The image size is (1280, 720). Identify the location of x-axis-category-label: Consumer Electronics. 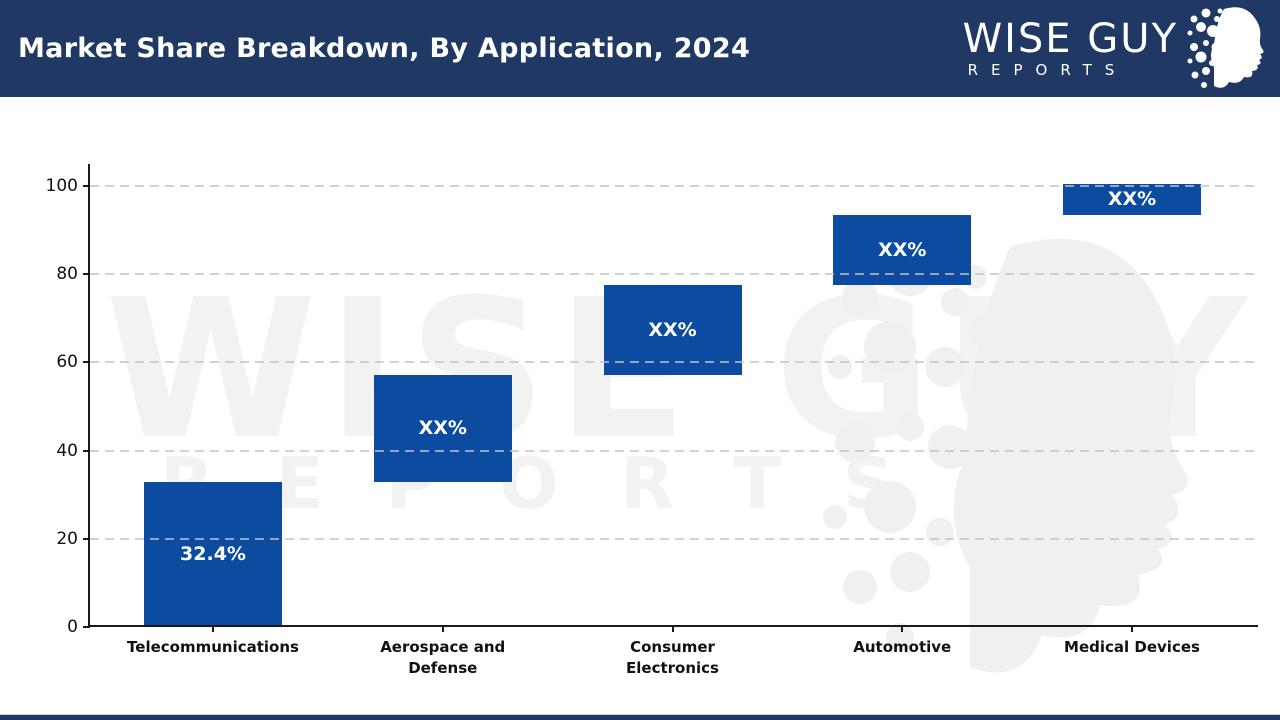
(673, 658).